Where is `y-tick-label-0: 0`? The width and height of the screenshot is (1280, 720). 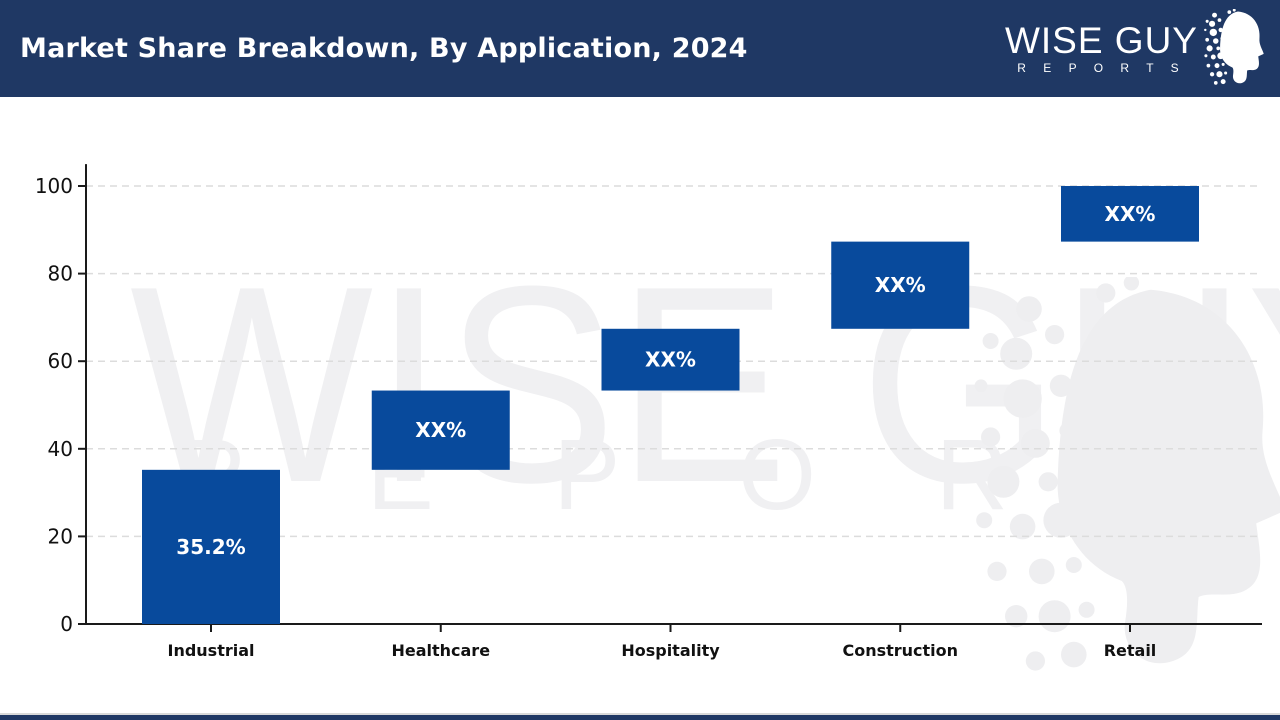
y-tick-label-0: 0 is located at coordinates (66, 624).